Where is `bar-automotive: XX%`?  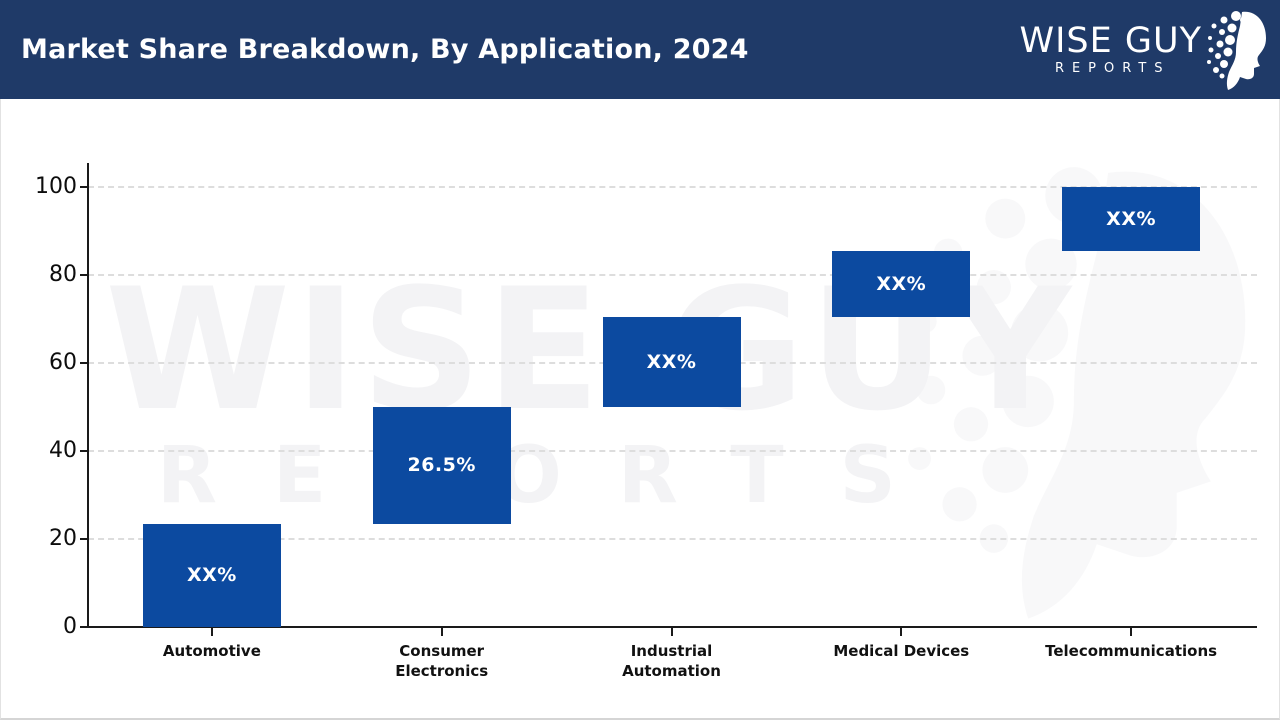 bar-automotive: XX% is located at coordinates (211, 575).